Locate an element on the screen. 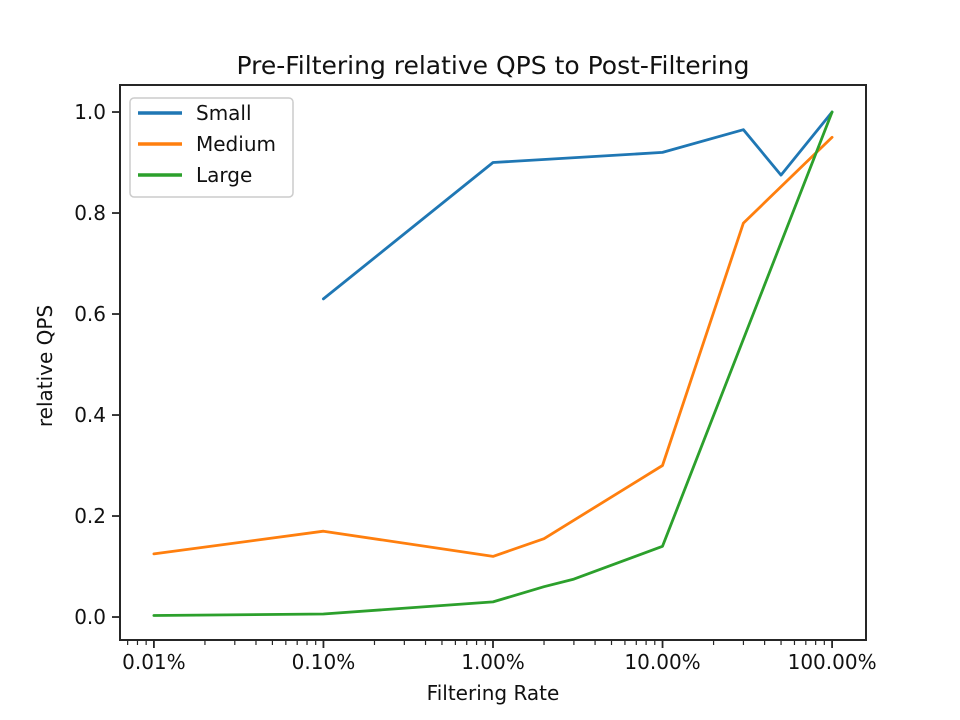  legend-label-medium: Medium is located at coordinates (236, 144).